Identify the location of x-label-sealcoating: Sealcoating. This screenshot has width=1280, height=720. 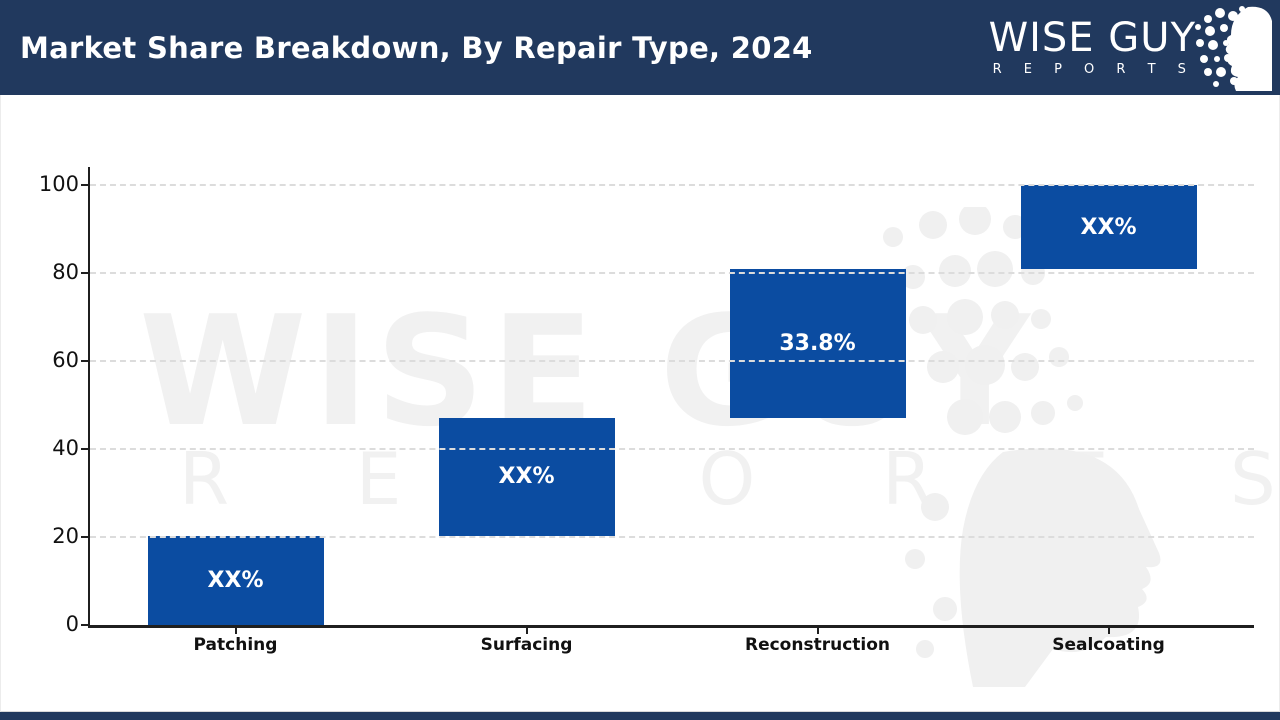
(1108, 645).